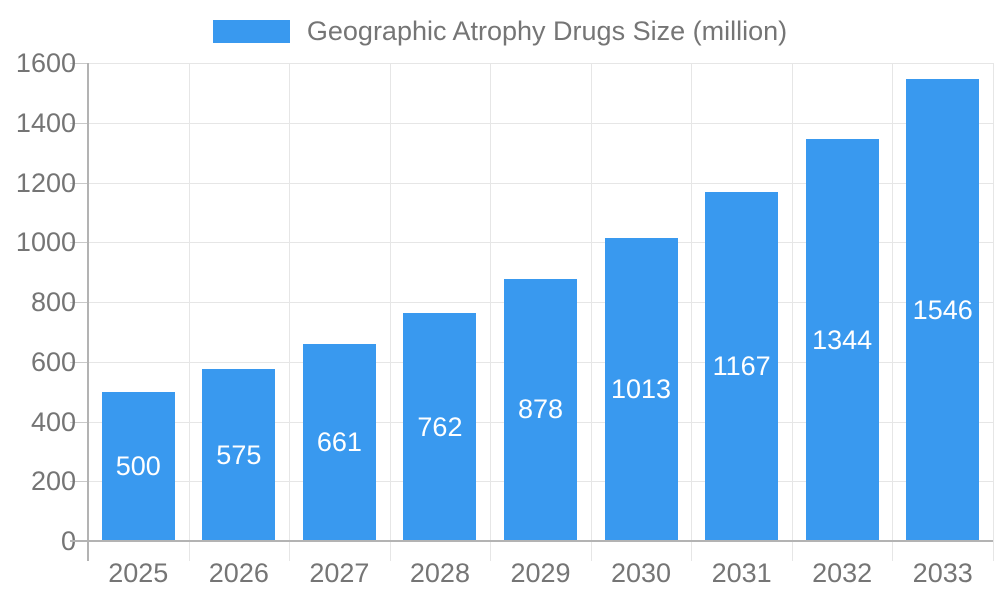  I want to click on bar: 1167, so click(742, 366).